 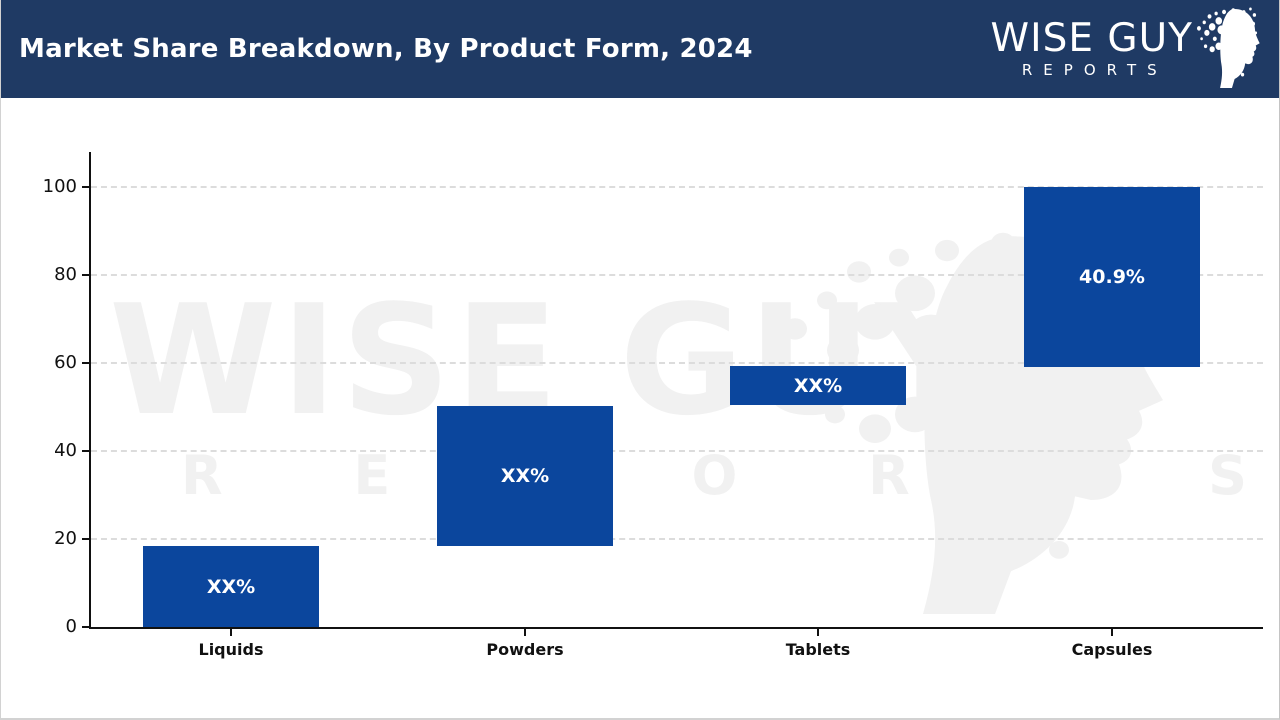 I want to click on x-tick-mark-tablets, so click(x=818, y=632).